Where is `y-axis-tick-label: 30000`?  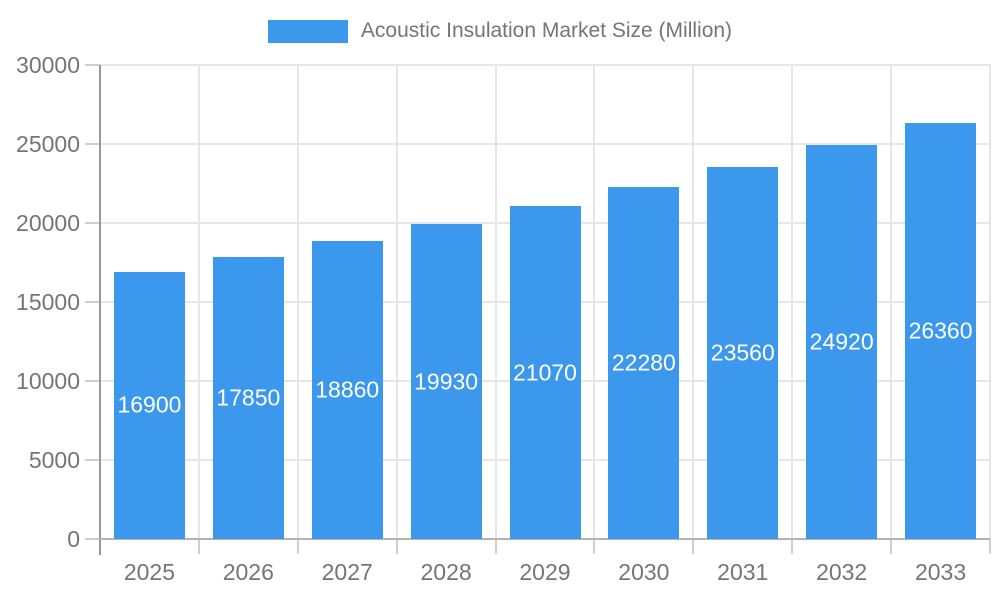
y-axis-tick-label: 30000 is located at coordinates (48, 65).